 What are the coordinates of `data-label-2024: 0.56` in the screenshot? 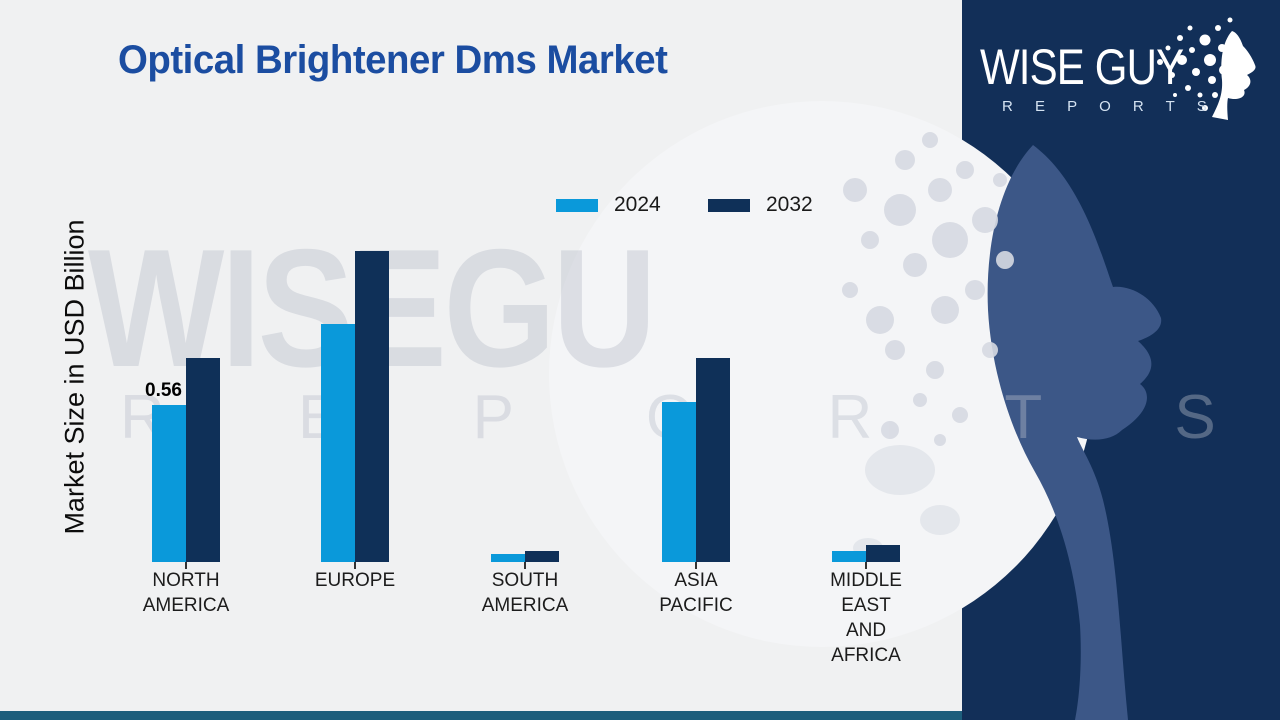 It's located at (163, 390).